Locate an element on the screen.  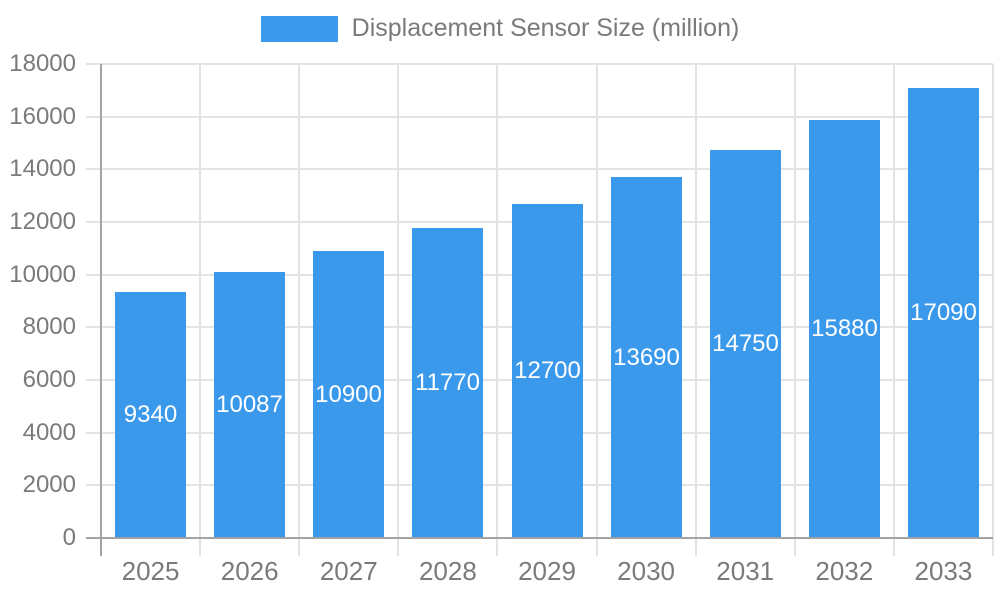
x-axis-label: 2031 is located at coordinates (745, 571).